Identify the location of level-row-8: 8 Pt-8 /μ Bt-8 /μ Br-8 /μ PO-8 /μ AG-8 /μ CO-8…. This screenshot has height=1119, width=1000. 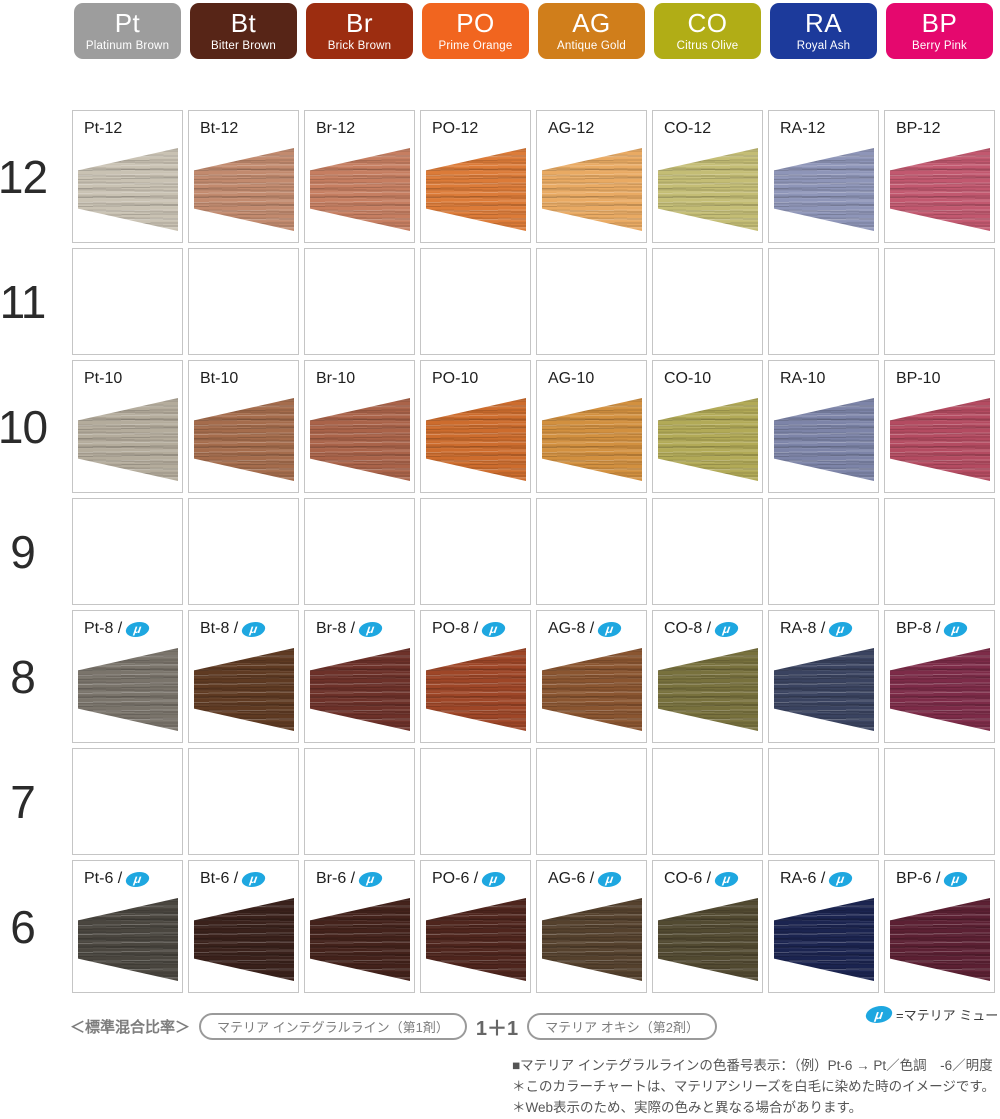
(497, 676).